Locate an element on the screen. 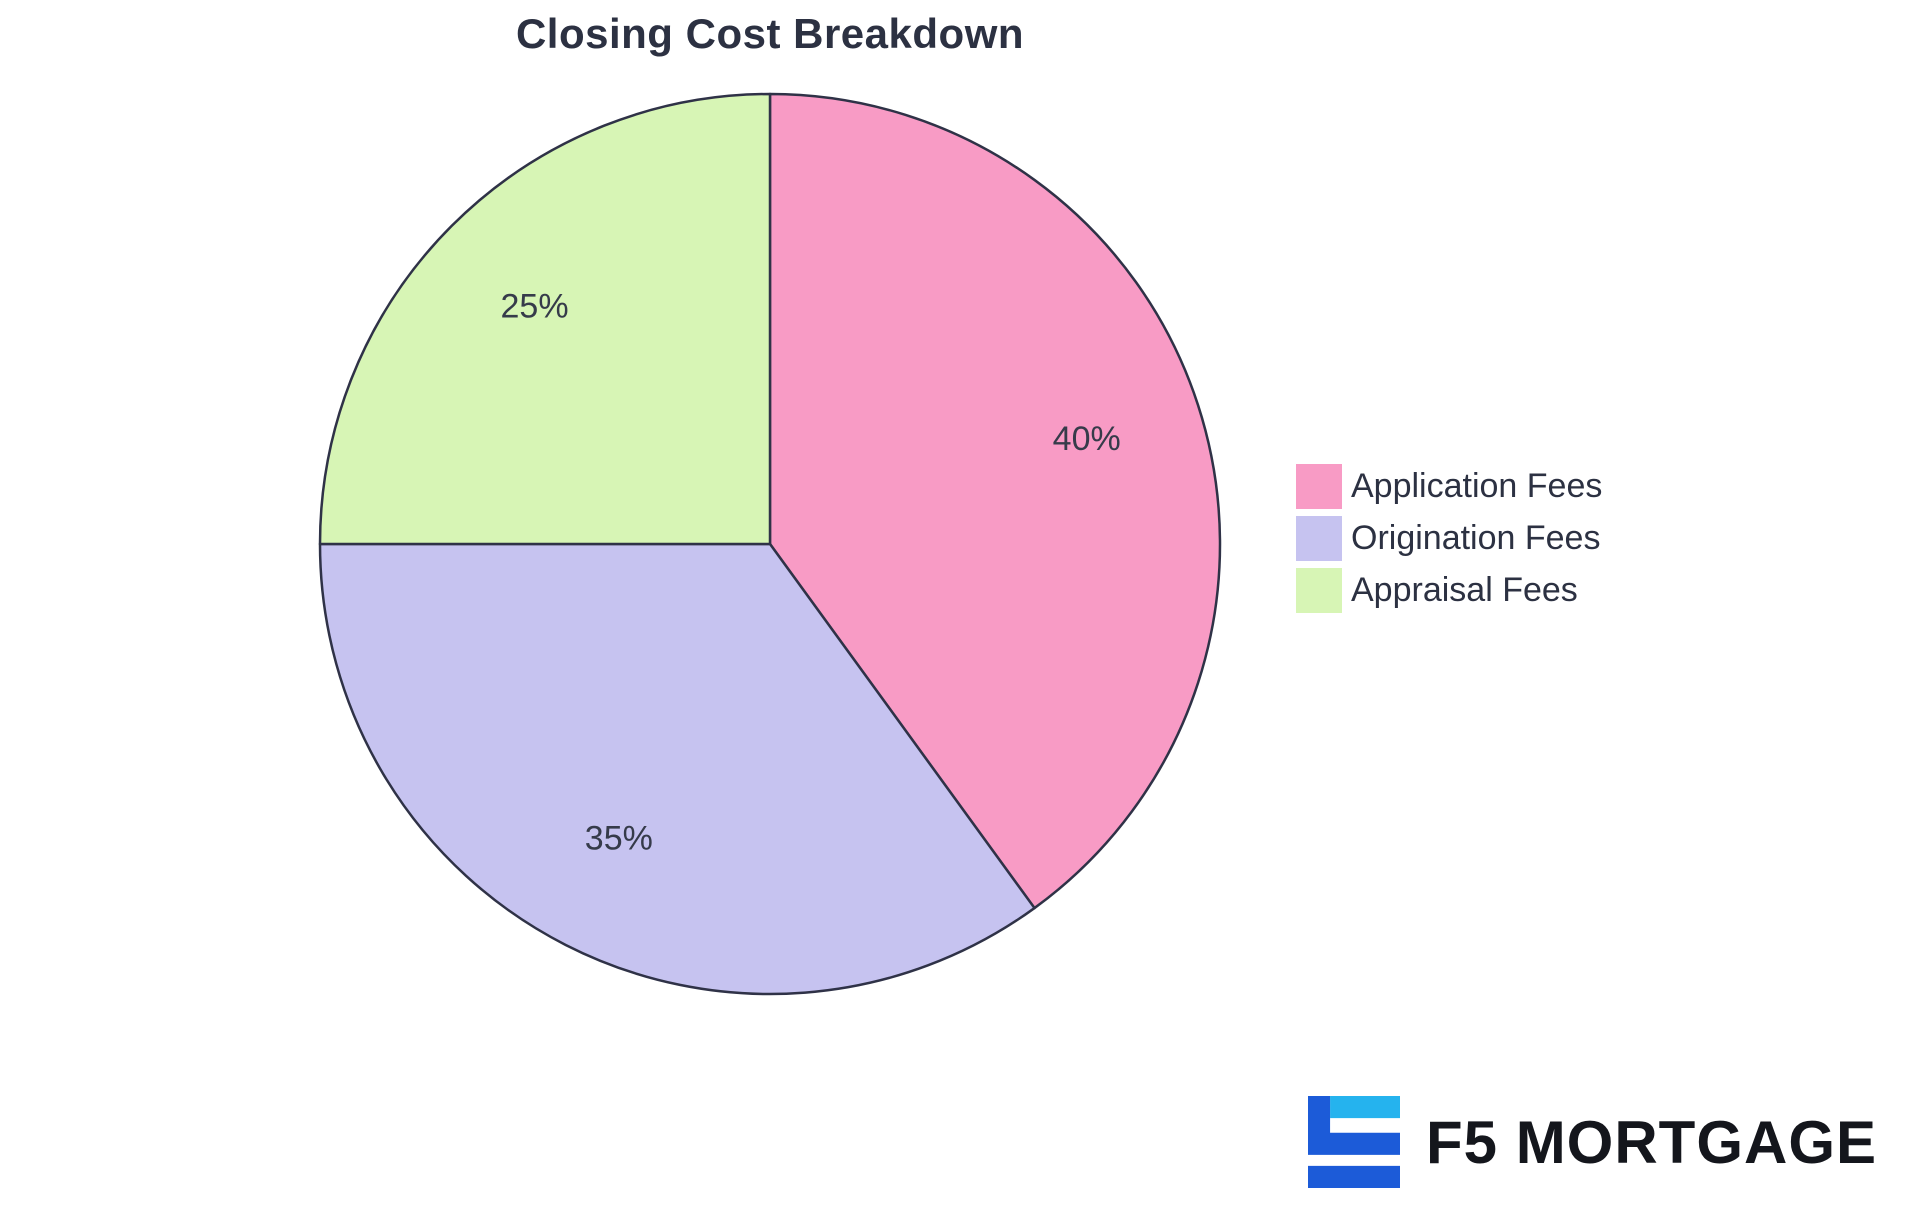  legend-swatch-appraisal-fees is located at coordinates (1319, 590).